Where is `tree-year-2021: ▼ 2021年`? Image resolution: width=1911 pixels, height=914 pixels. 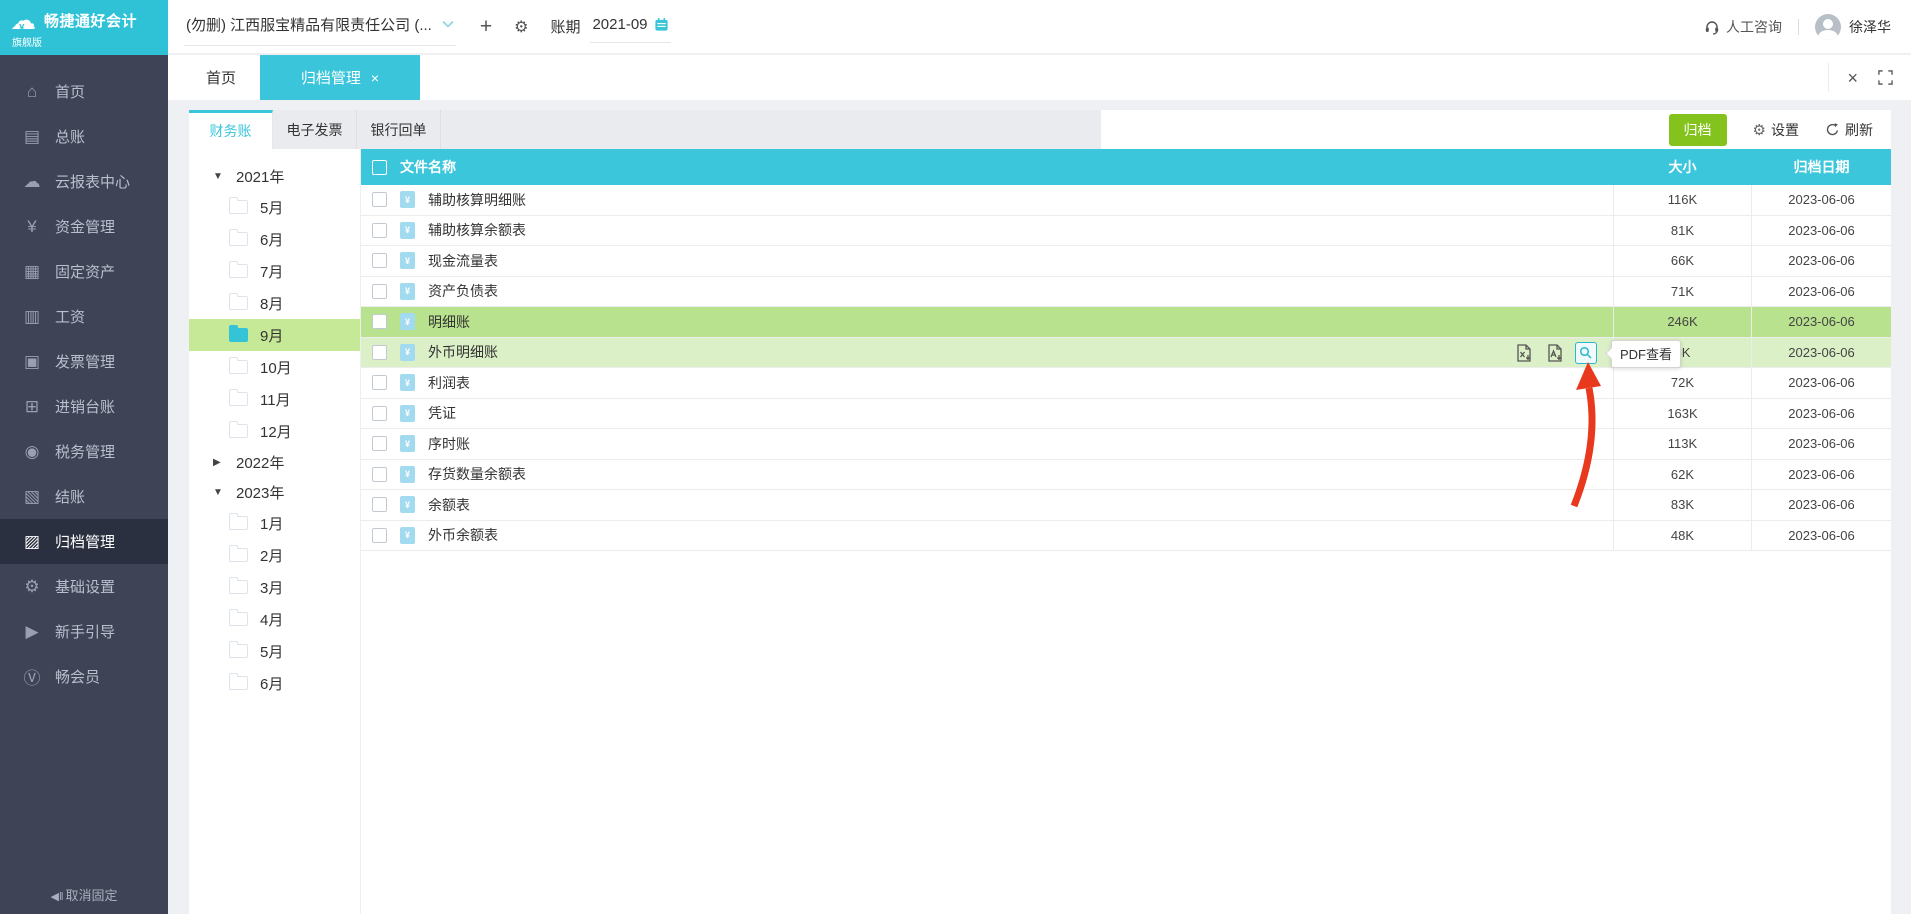
tree-year-2021: ▼ 2021年 is located at coordinates (249, 177).